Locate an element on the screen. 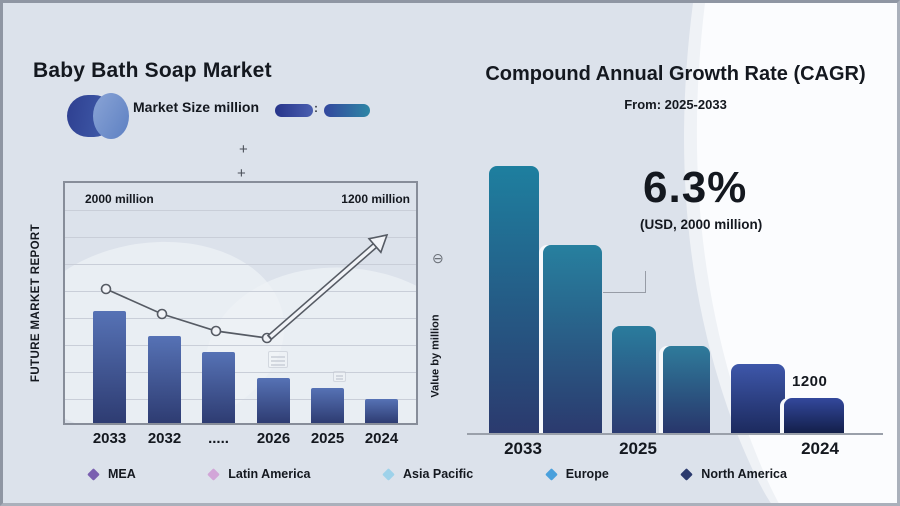  market-size-bar-2032 is located at coordinates (164, 379).